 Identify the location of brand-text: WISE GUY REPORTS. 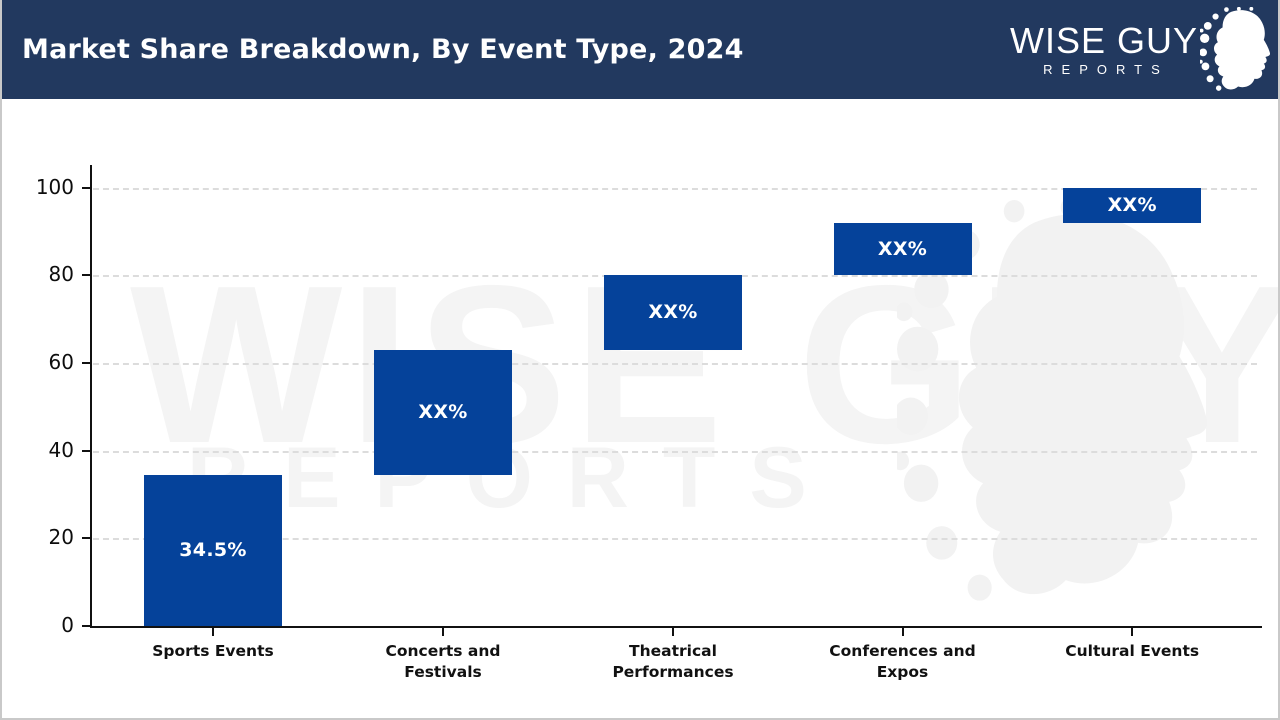
(1103, 48).